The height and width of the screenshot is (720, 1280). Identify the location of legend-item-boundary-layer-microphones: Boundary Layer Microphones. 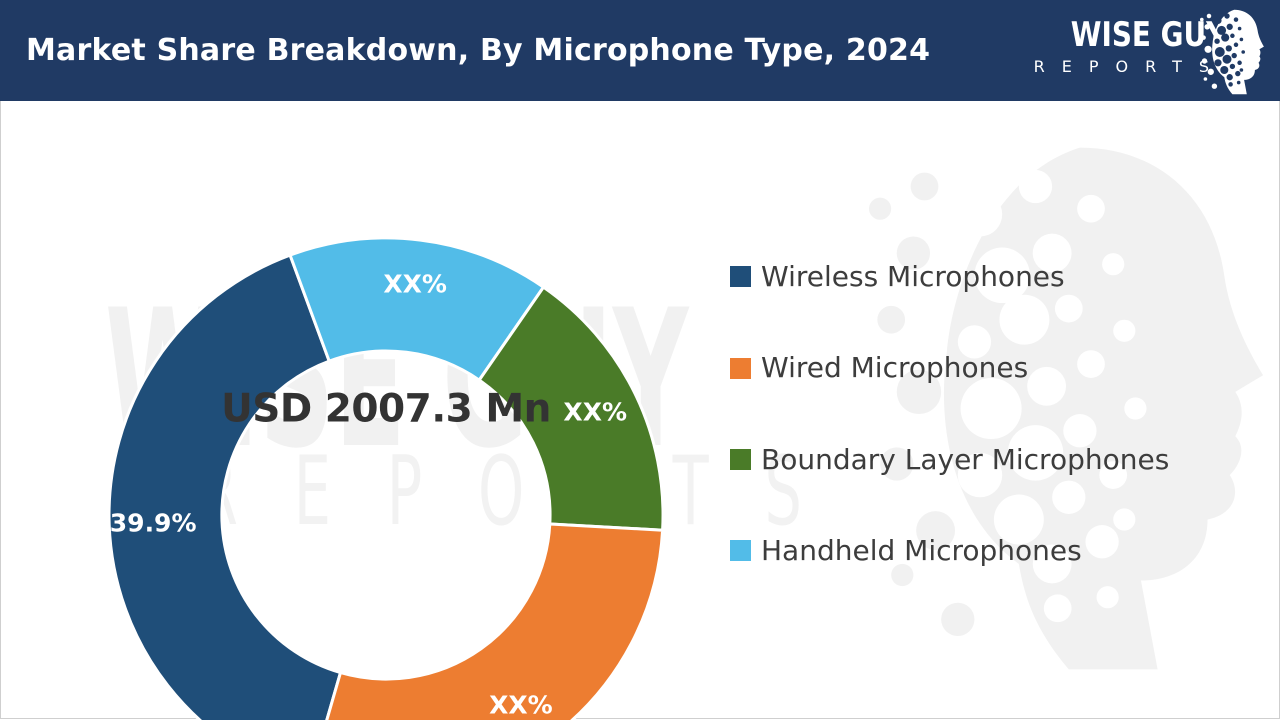
(950, 459).